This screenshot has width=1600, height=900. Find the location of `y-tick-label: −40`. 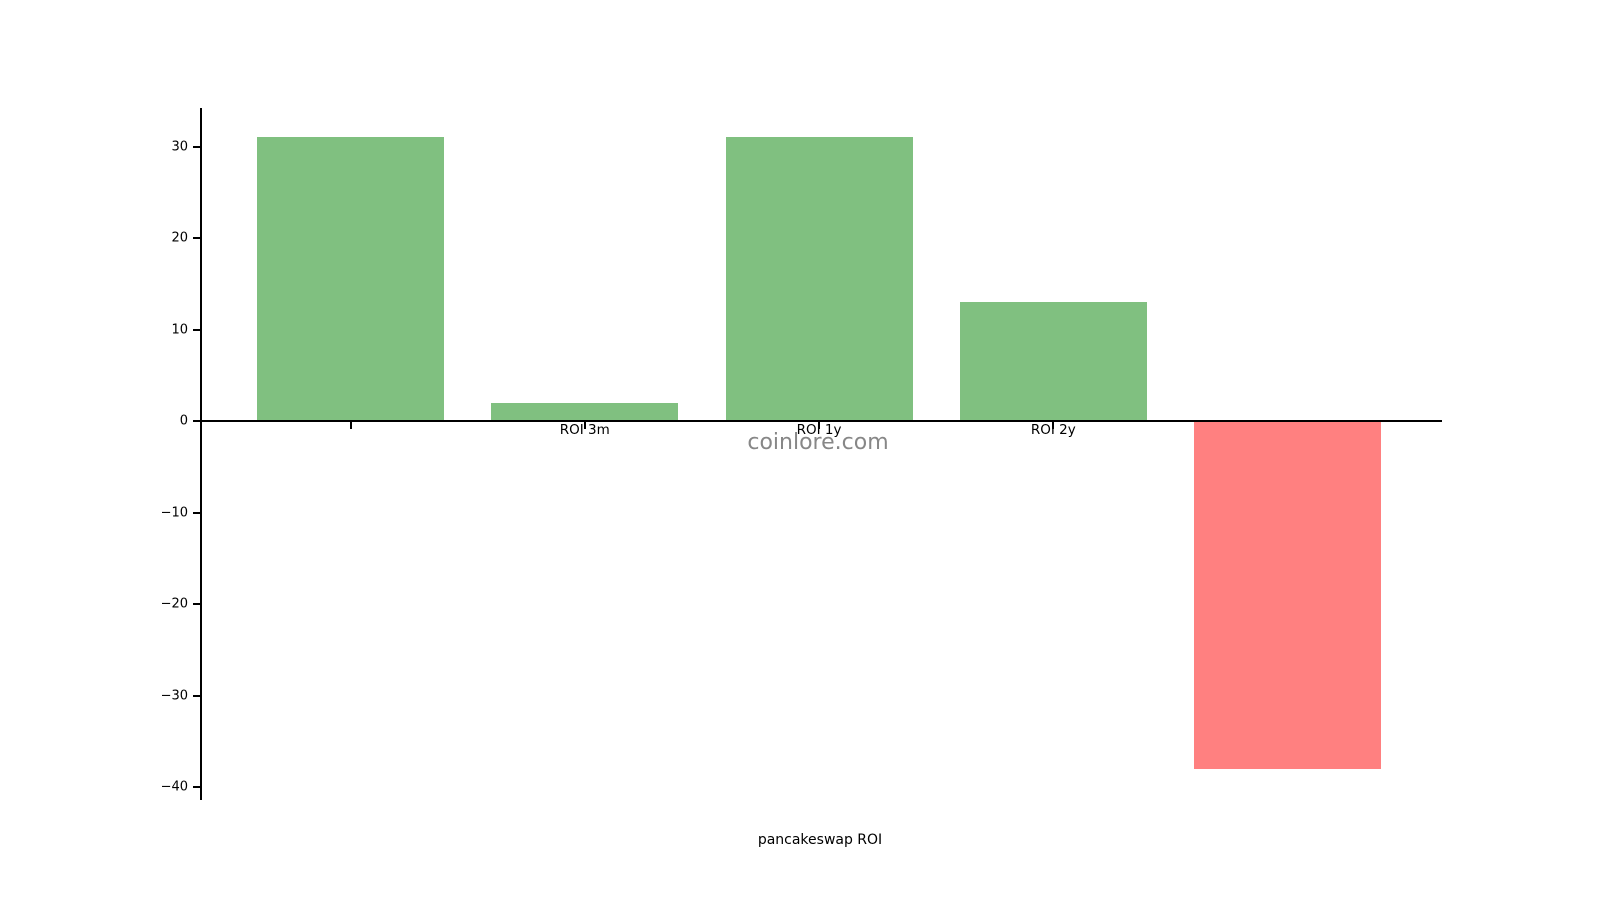

y-tick-label: −40 is located at coordinates (174, 787).